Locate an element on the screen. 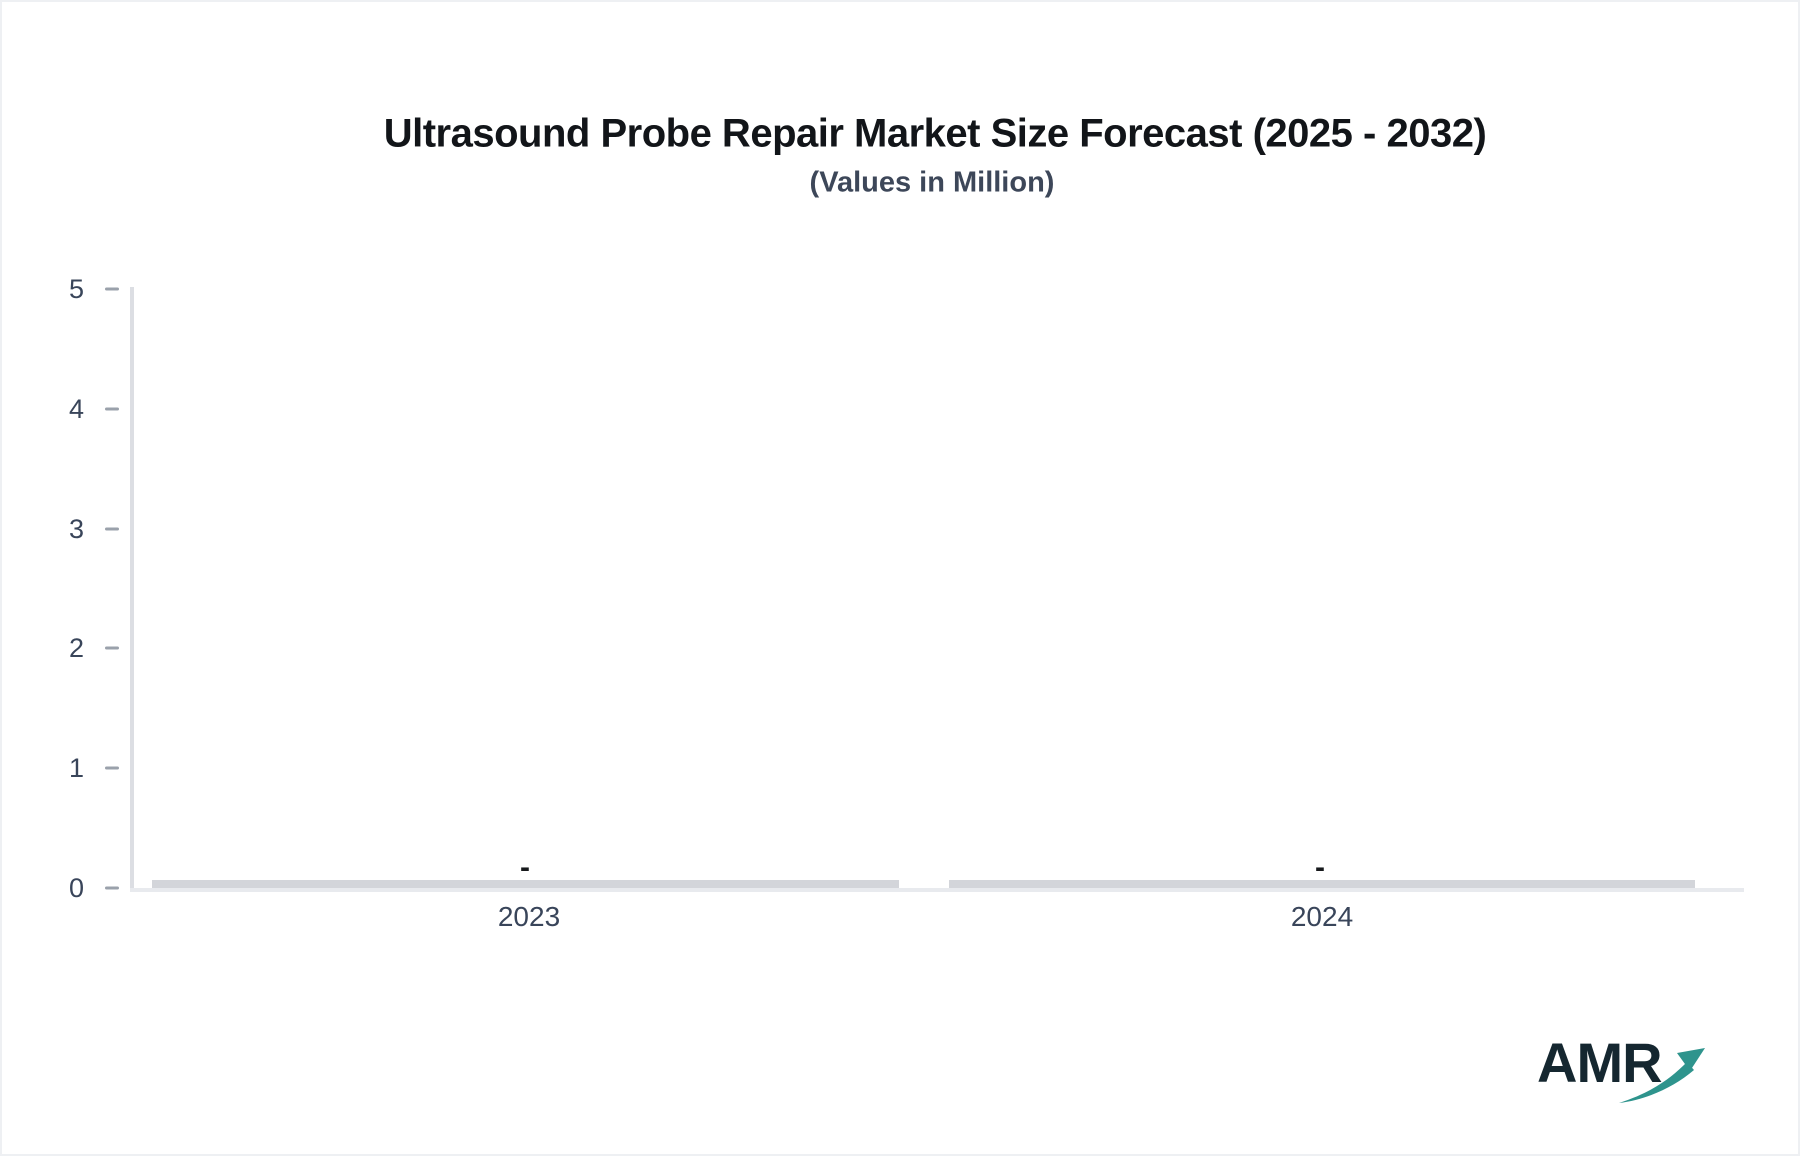  x-axis-label-2024: 2024 is located at coordinates (1322, 916).